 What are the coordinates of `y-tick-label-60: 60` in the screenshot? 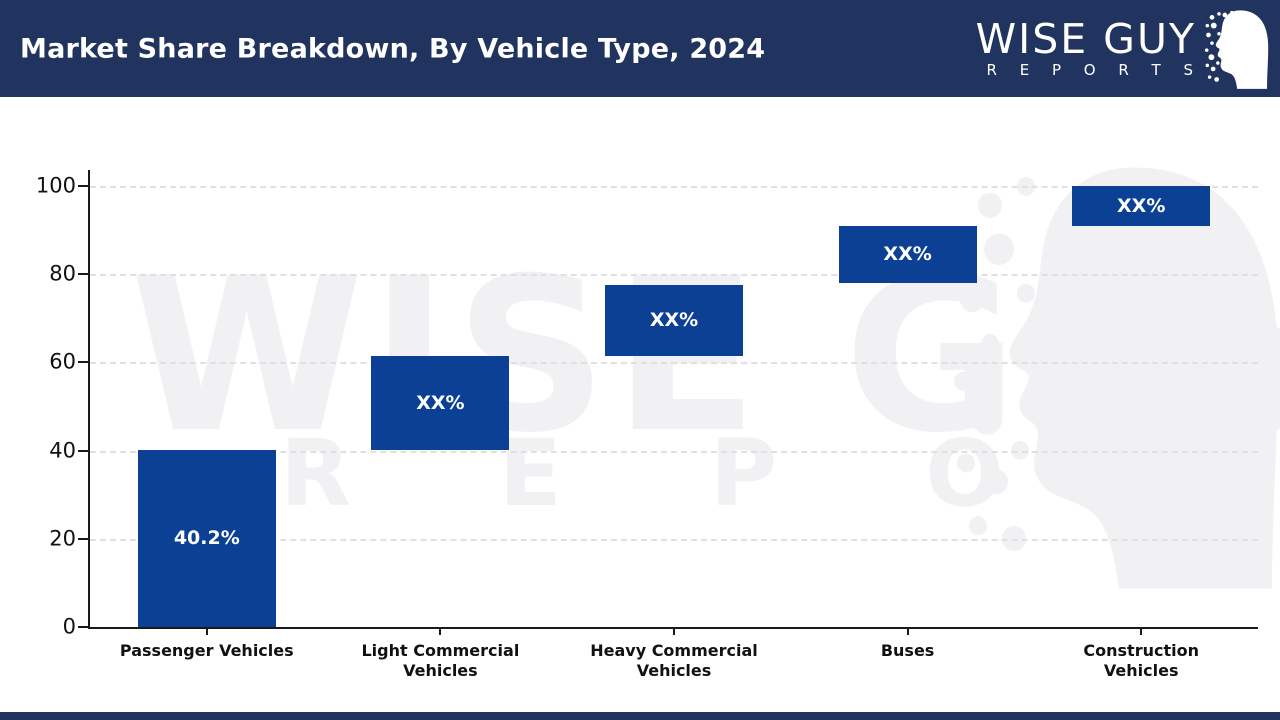 It's located at (62, 361).